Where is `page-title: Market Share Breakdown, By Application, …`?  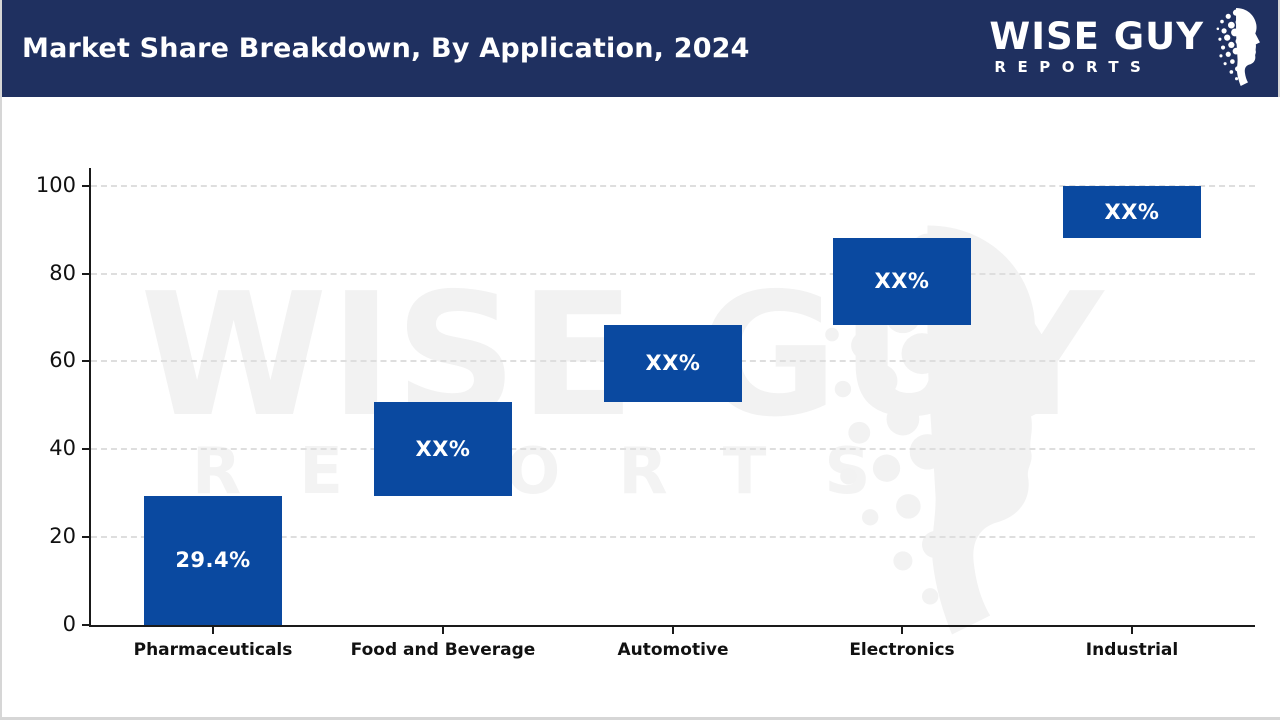 page-title: Market Share Breakdown, By Application, … is located at coordinates (386, 48).